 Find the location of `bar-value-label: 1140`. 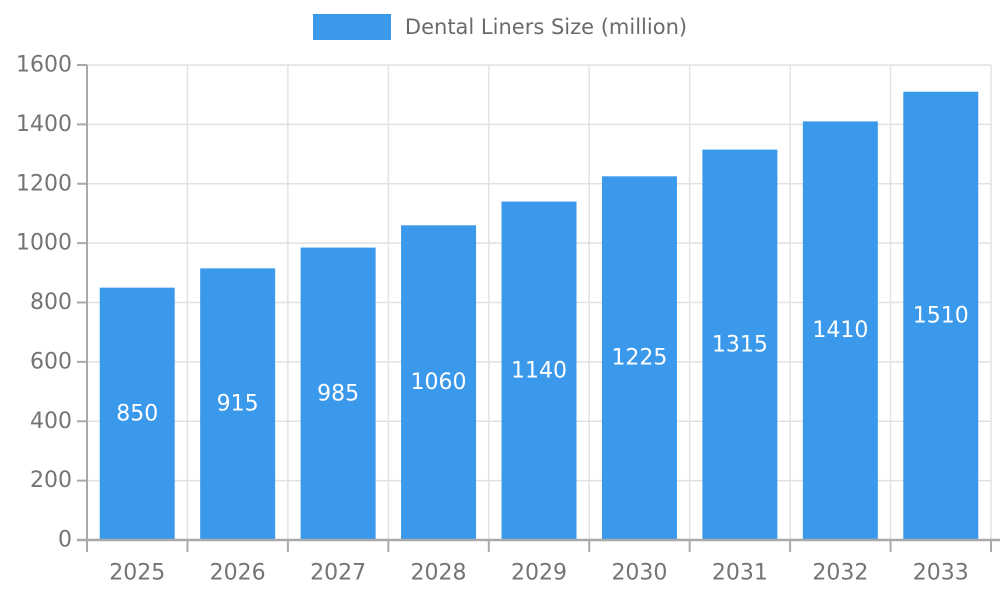

bar-value-label: 1140 is located at coordinates (539, 370).